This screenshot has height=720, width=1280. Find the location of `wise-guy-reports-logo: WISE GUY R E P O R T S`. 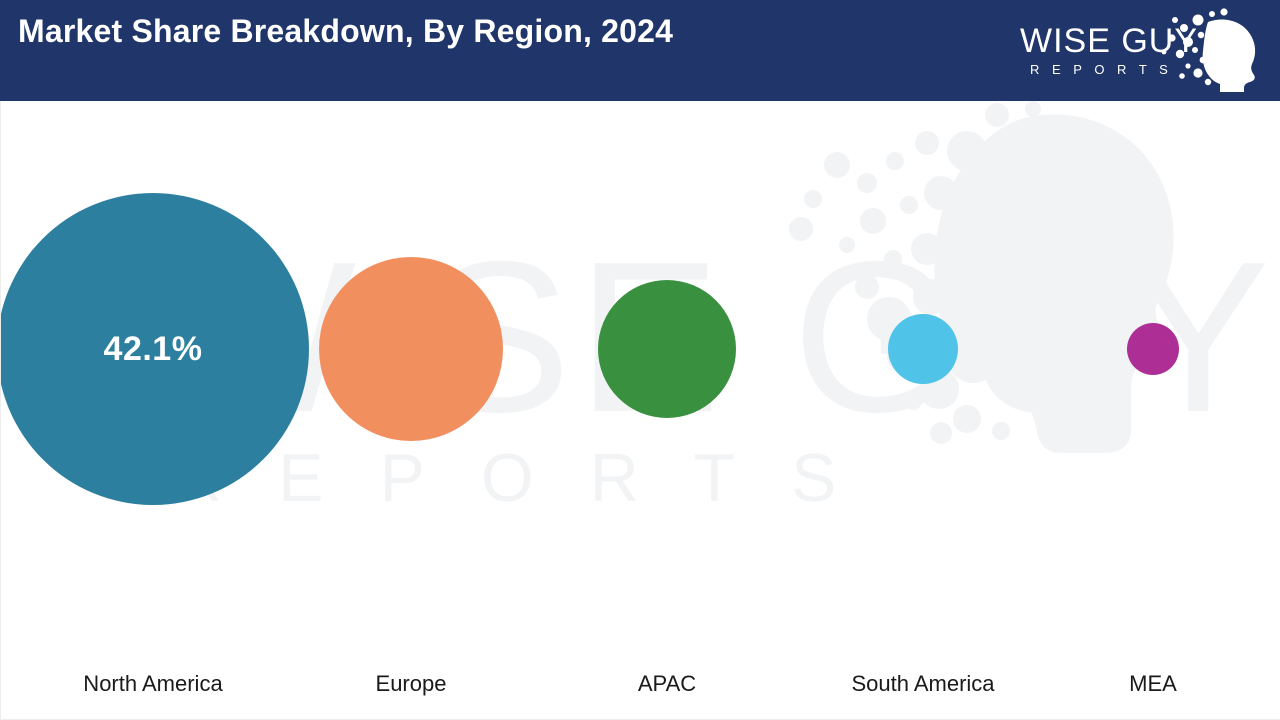

wise-guy-reports-logo: WISE GUY R E P O R T S is located at coordinates (1140, 50).